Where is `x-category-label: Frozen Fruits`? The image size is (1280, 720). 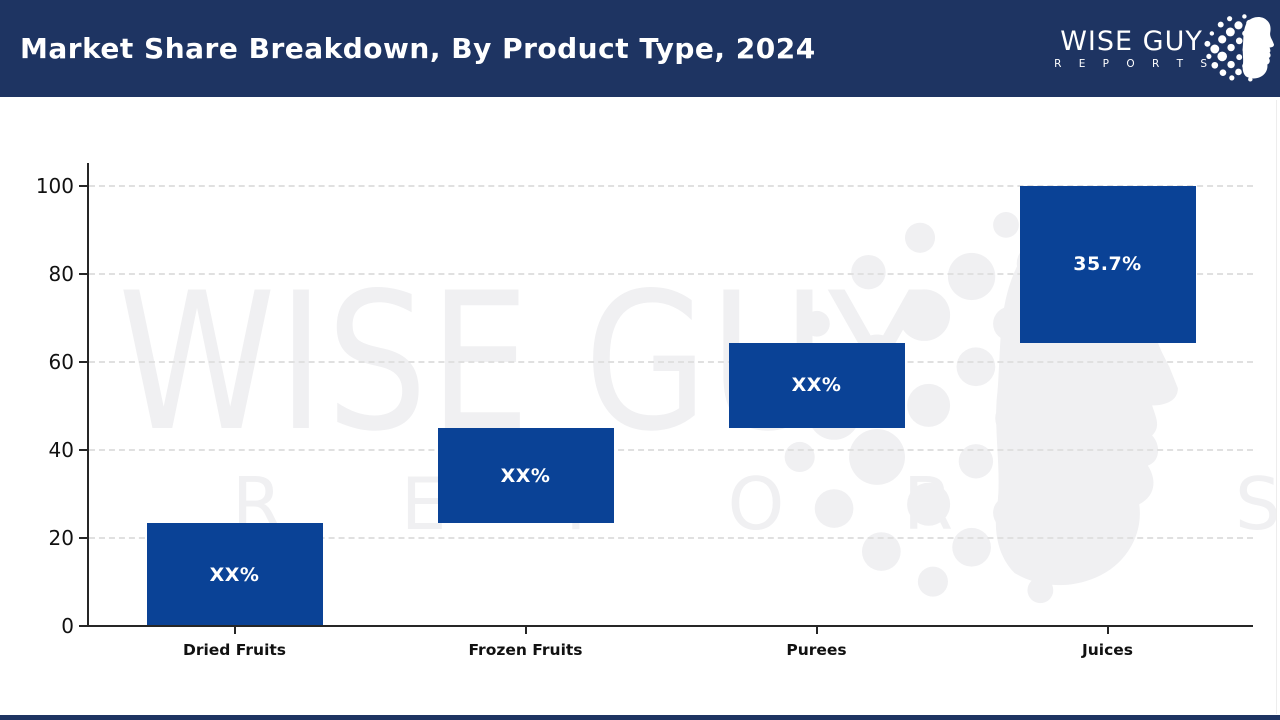
x-category-label: Frozen Fruits is located at coordinates (525, 650).